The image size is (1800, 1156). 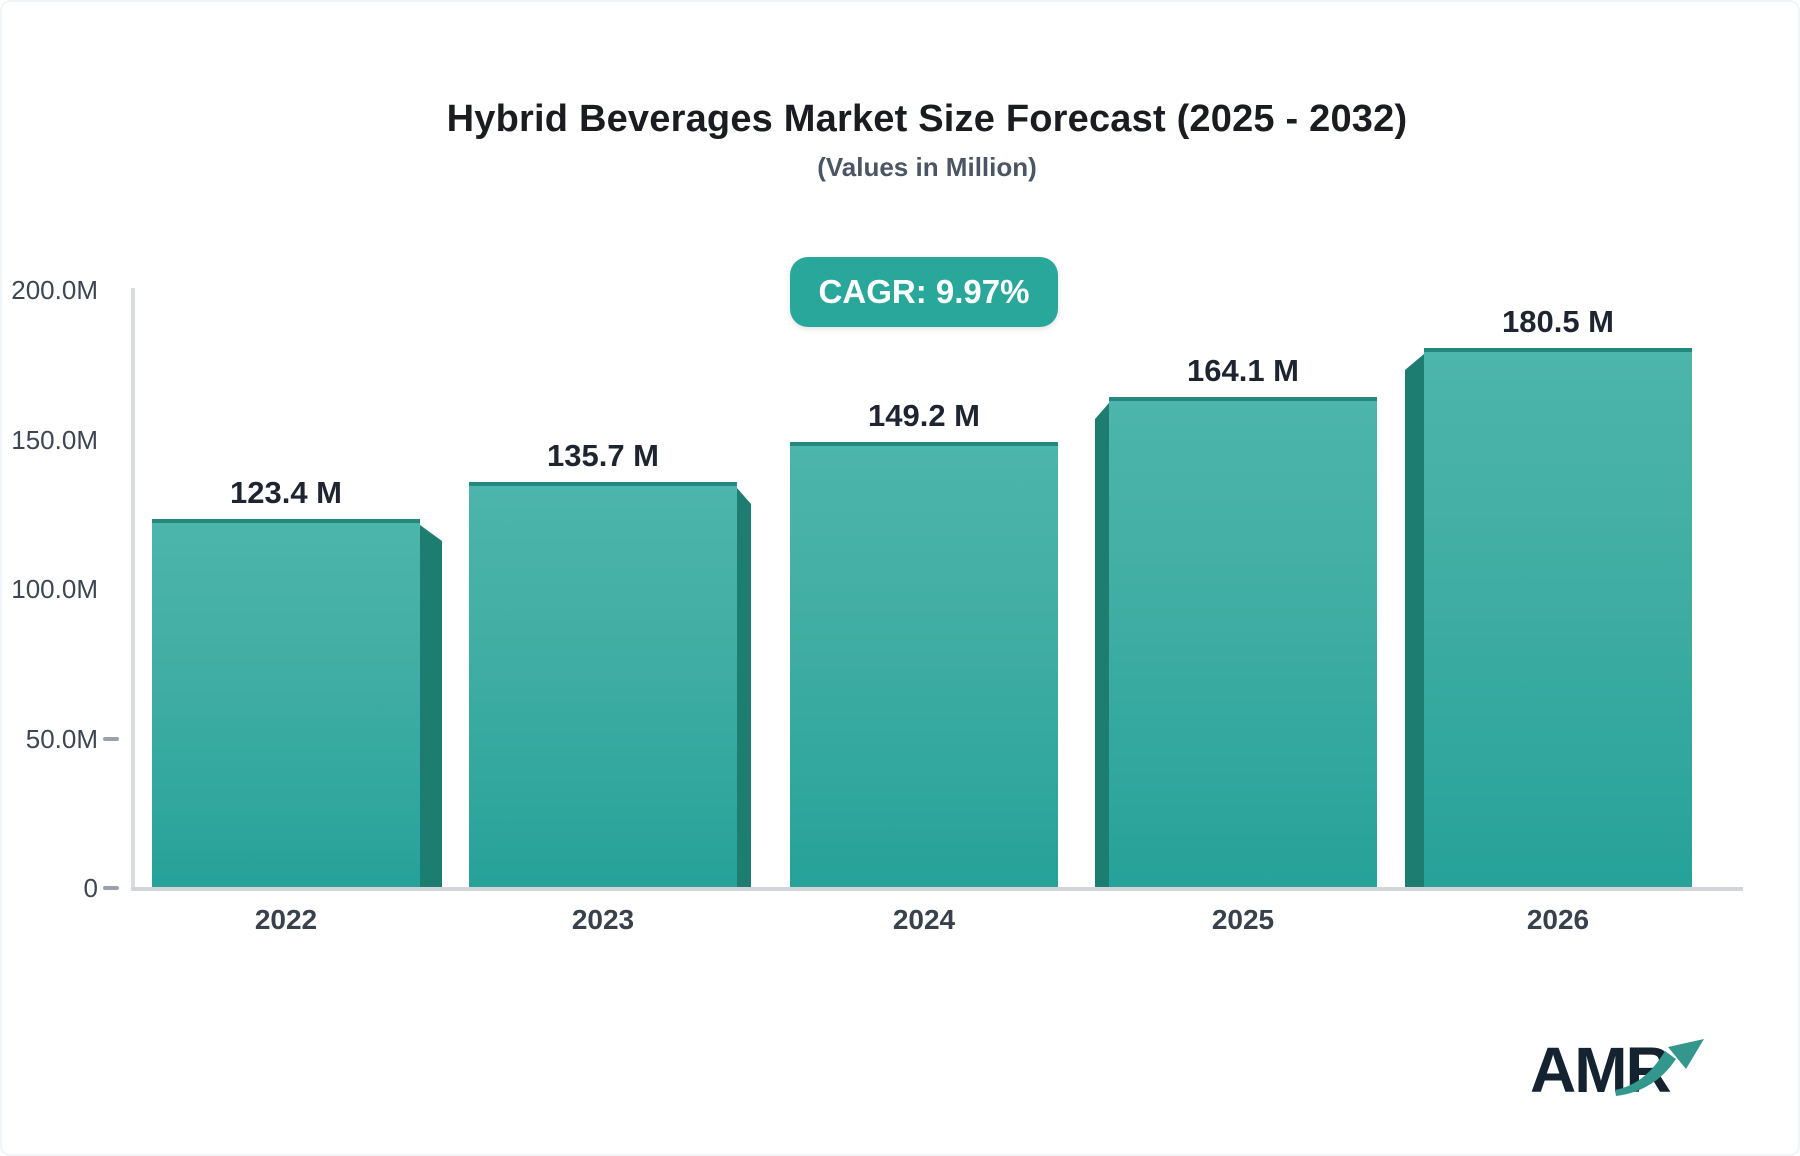 I want to click on amr-logo-text: AMR, so click(x=1601, y=1070).